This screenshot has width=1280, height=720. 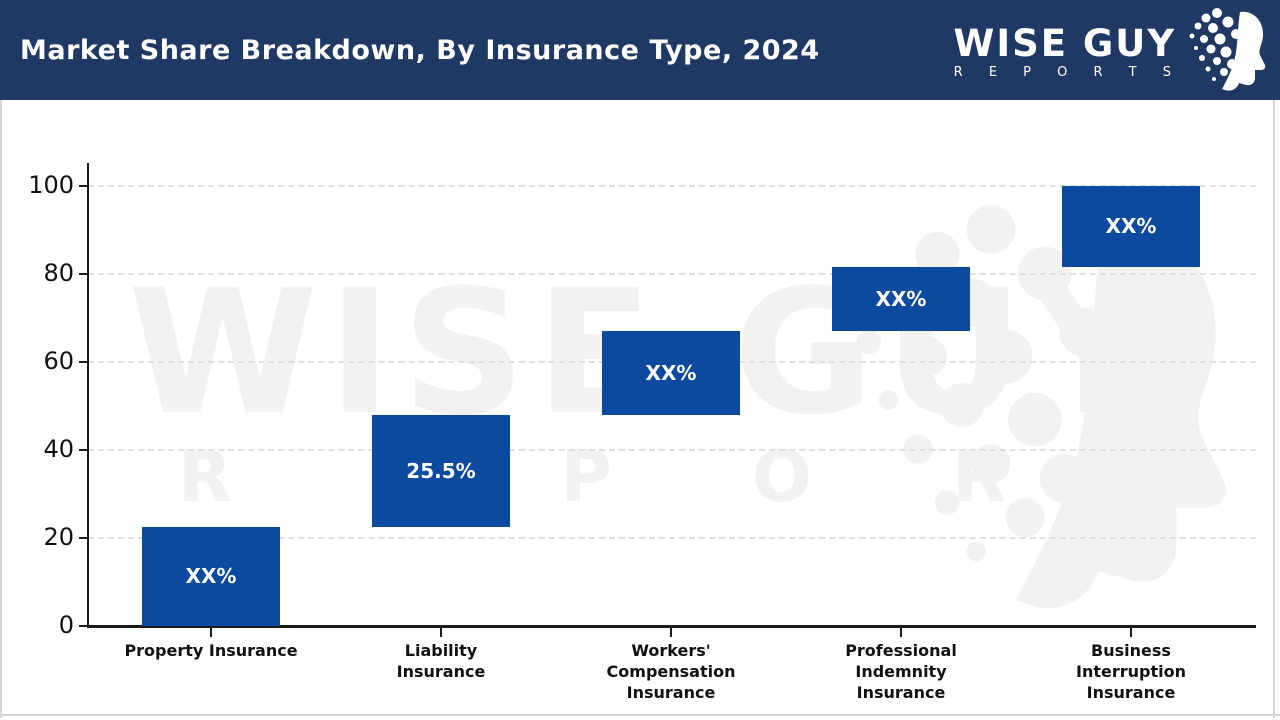 What do you see at coordinates (671, 626) in the screenshot?
I see `x-axis-line` at bounding box center [671, 626].